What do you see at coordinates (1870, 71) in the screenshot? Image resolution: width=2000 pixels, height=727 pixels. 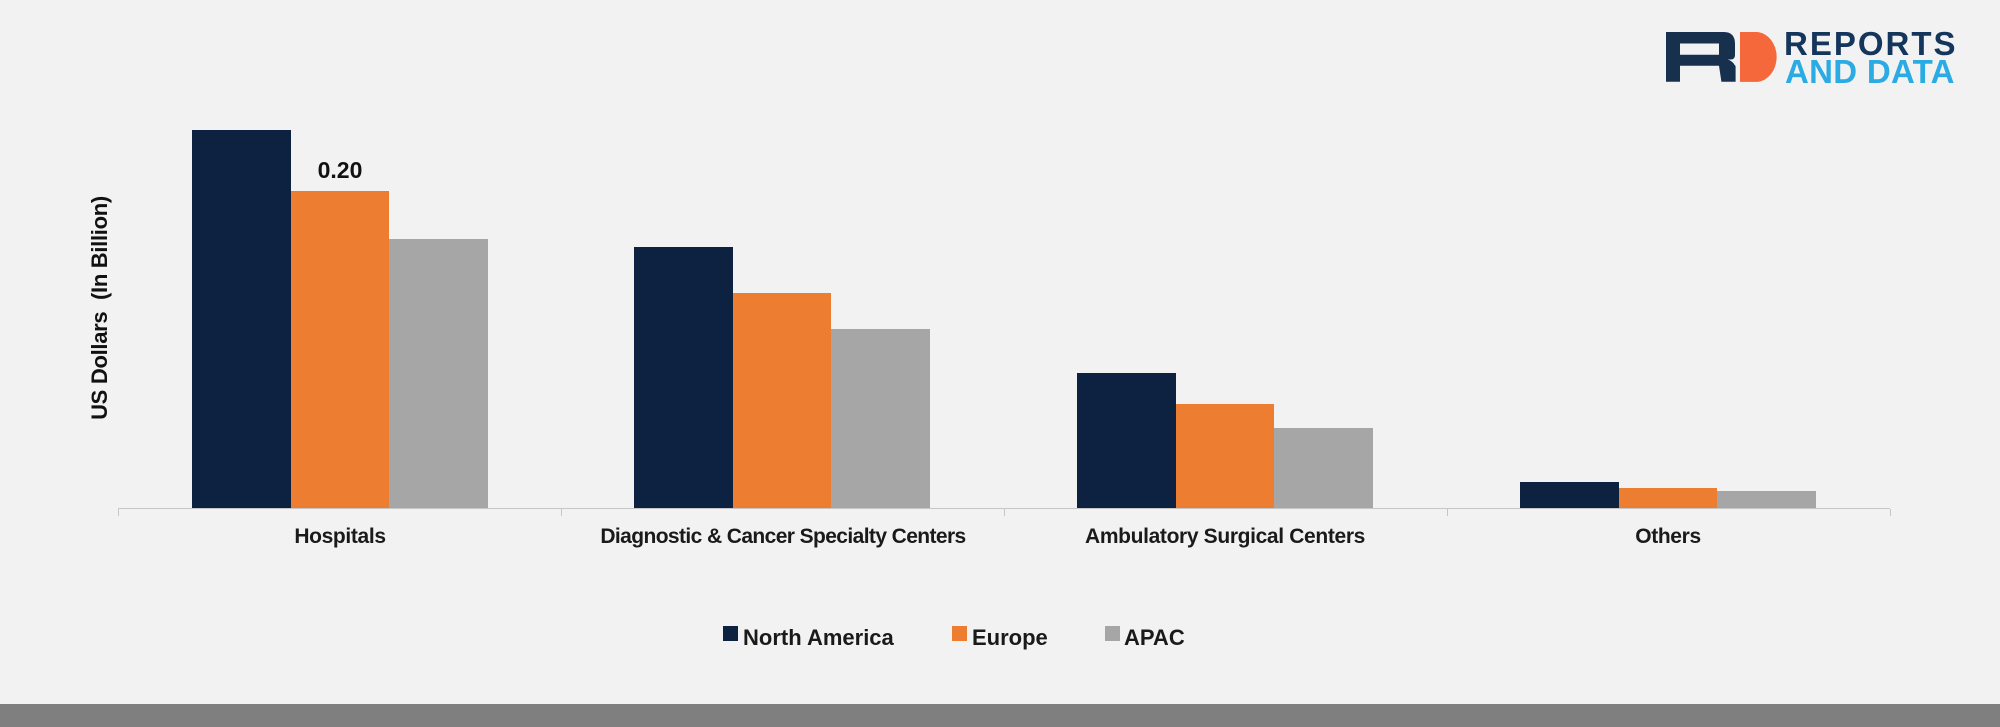 I see `svg-text: AND DATA` at bounding box center [1870, 71].